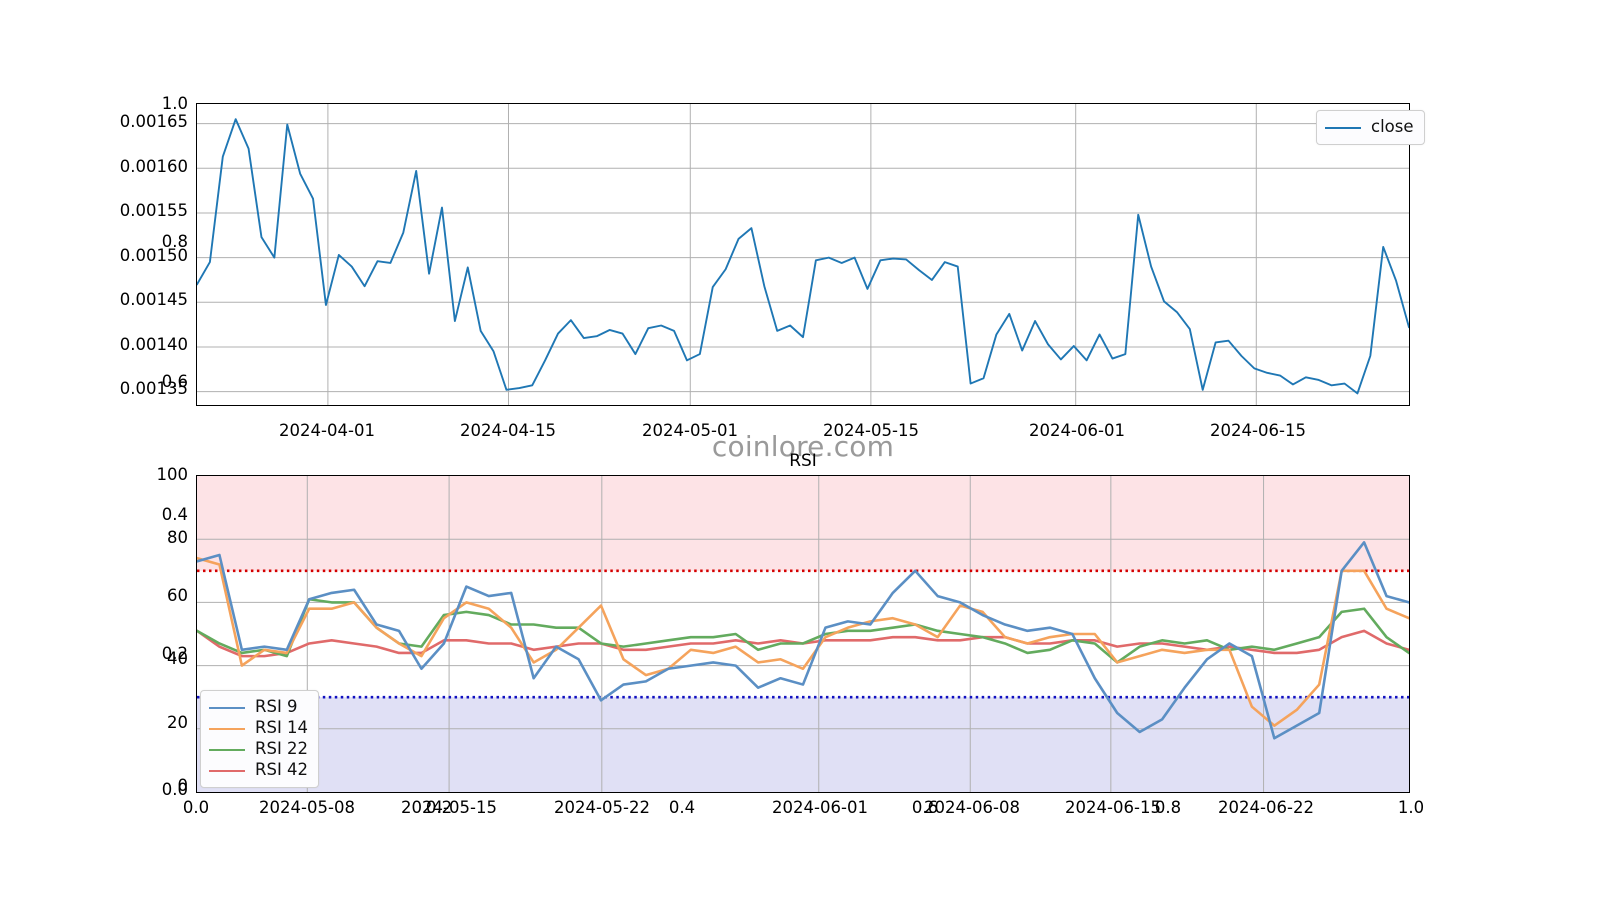 The image size is (1600, 900). I want to click on rsi-title: RSI, so click(803, 461).